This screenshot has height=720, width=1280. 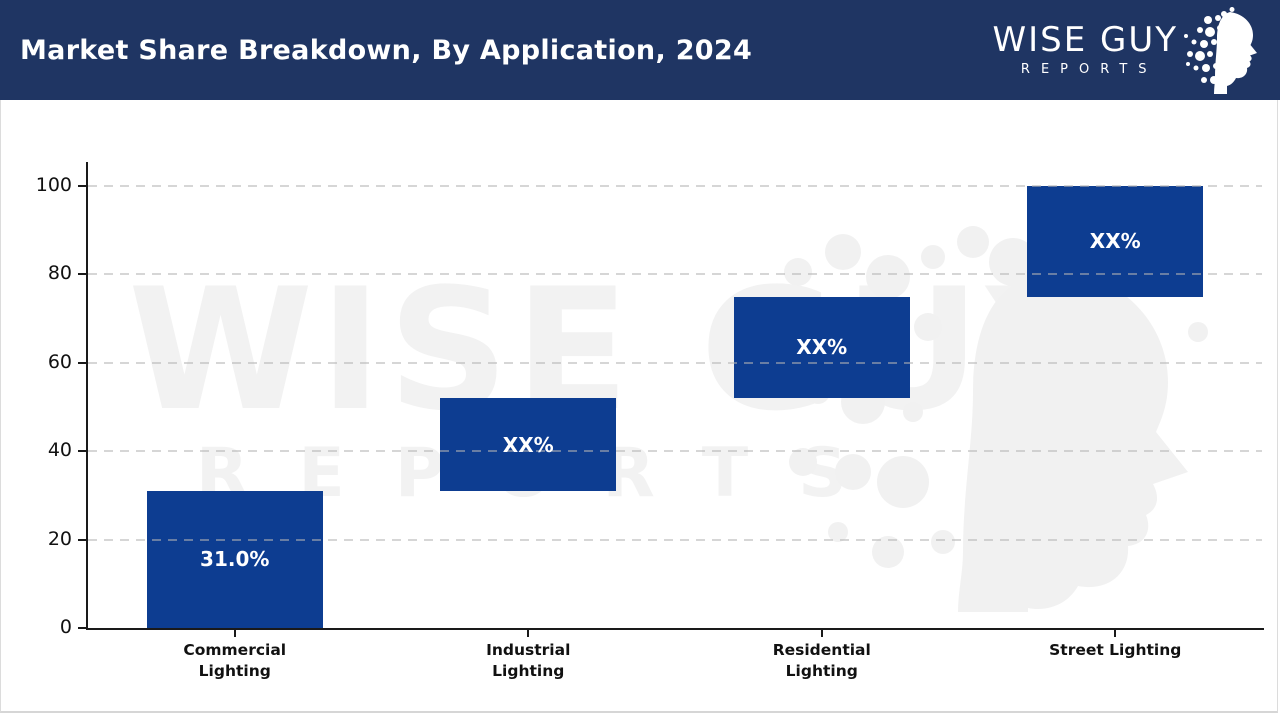 What do you see at coordinates (59, 538) in the screenshot?
I see `y-tick-label: 20` at bounding box center [59, 538].